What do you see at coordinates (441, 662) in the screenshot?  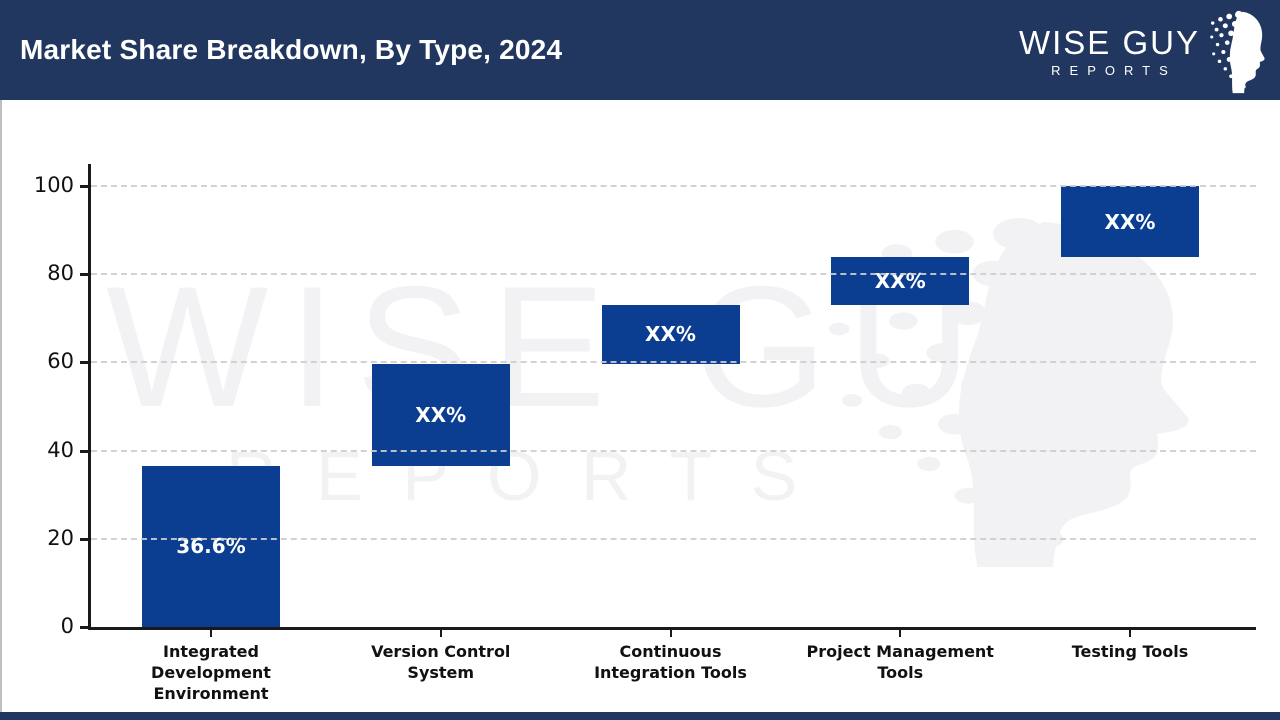 I see `x-axis-category-label: Version Control System` at bounding box center [441, 662].